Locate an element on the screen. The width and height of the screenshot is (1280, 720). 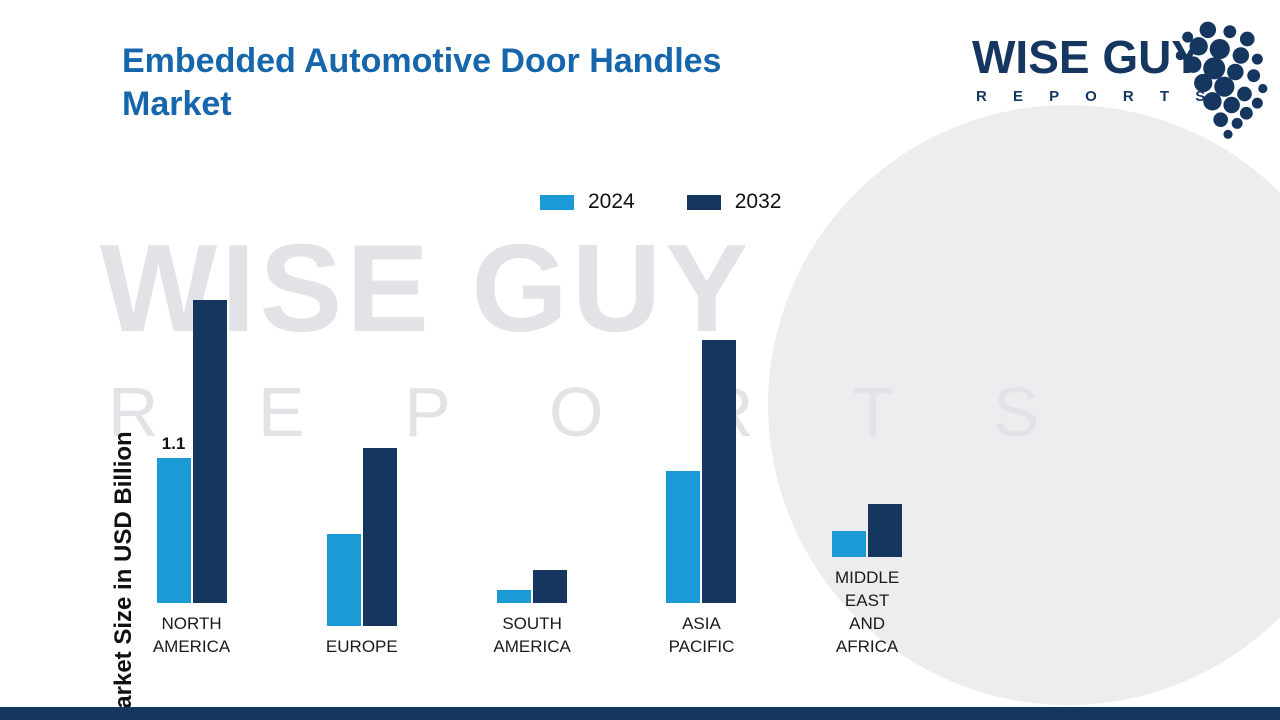
bar-2032-south-america is located at coordinates (550, 586).